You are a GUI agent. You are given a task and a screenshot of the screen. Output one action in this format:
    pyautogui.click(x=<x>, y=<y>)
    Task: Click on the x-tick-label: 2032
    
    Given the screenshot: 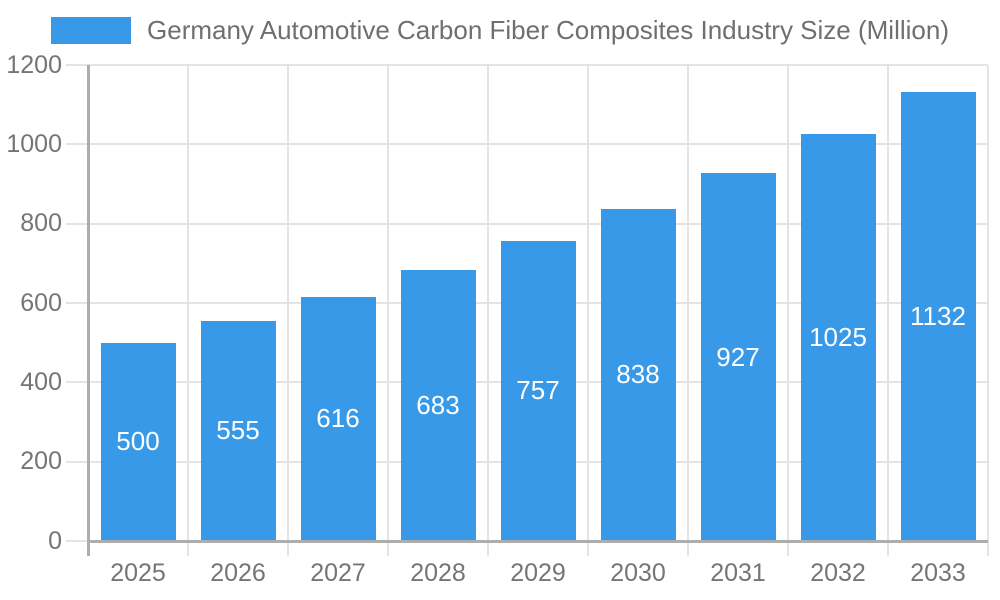 What is the action you would take?
    pyautogui.click(x=838, y=573)
    